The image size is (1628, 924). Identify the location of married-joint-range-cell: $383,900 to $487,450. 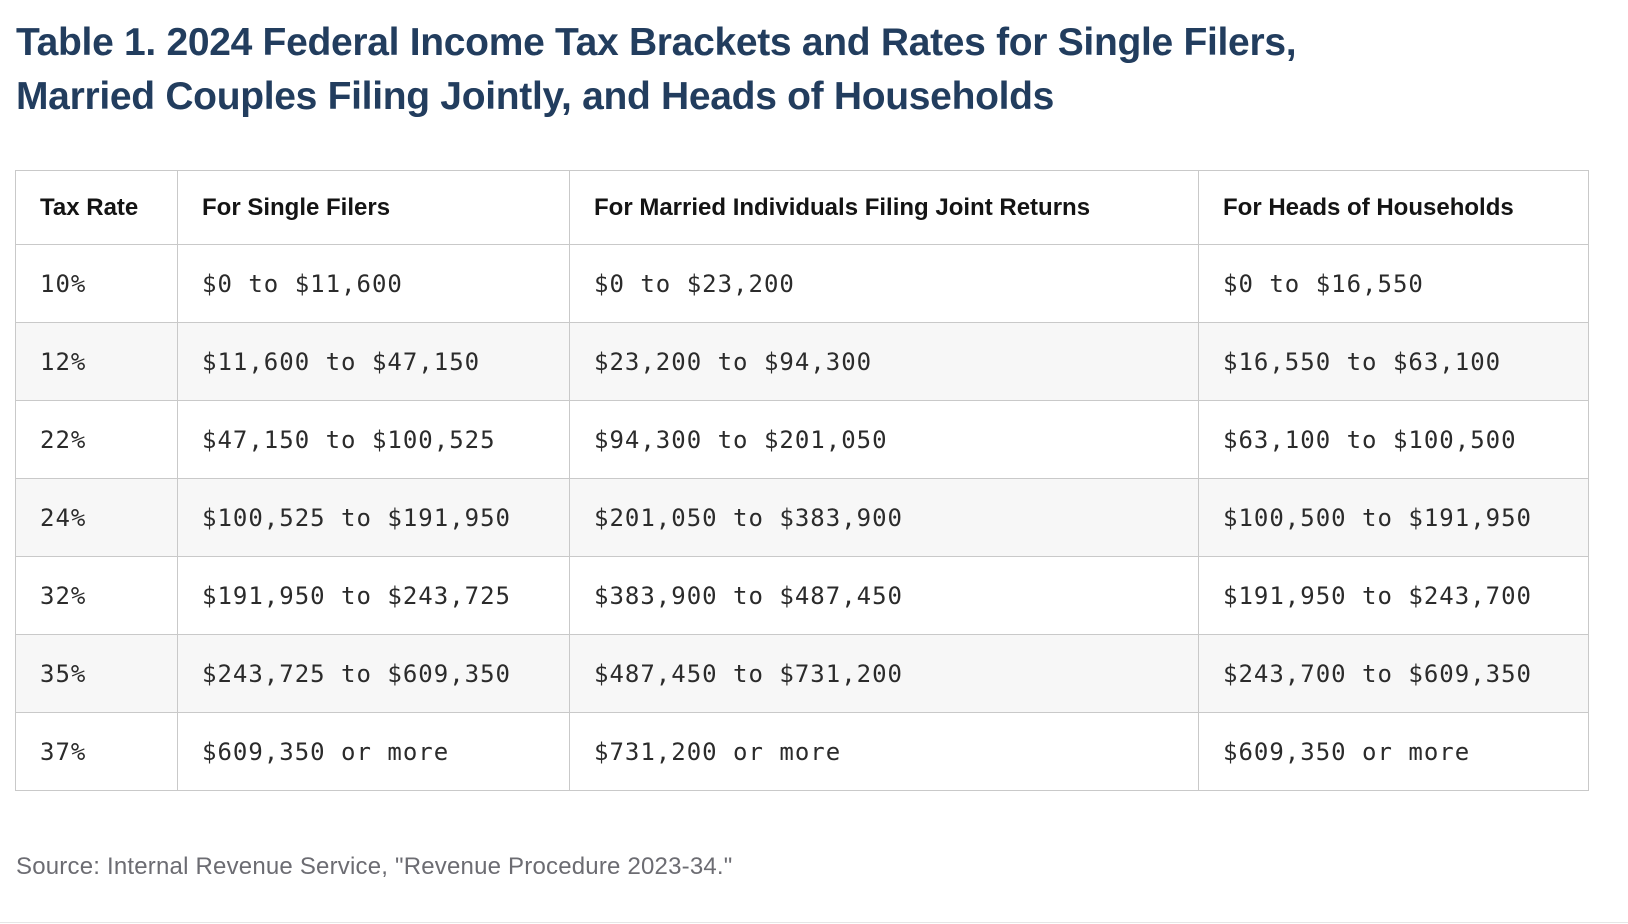
(884, 595).